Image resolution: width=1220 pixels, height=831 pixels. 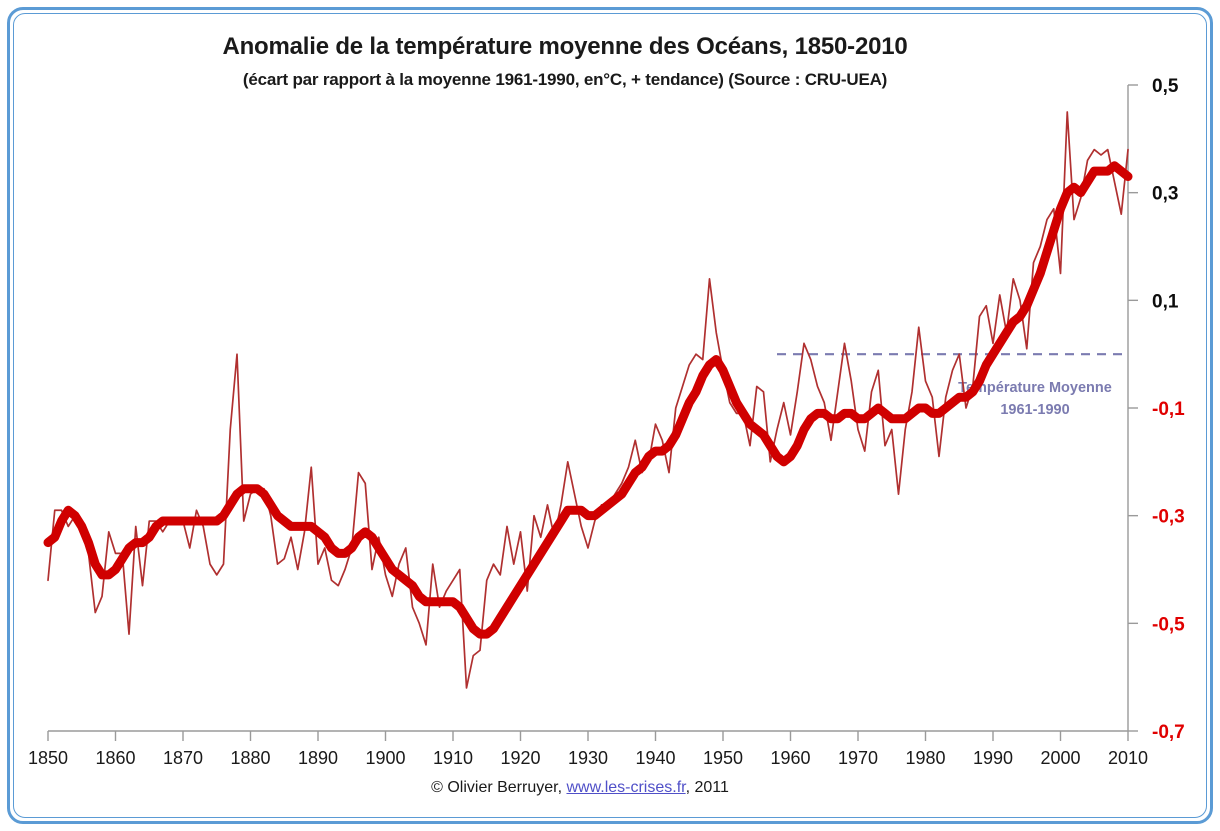 I want to click on reference-line-label-2: 1961-1990, so click(x=1034, y=410).